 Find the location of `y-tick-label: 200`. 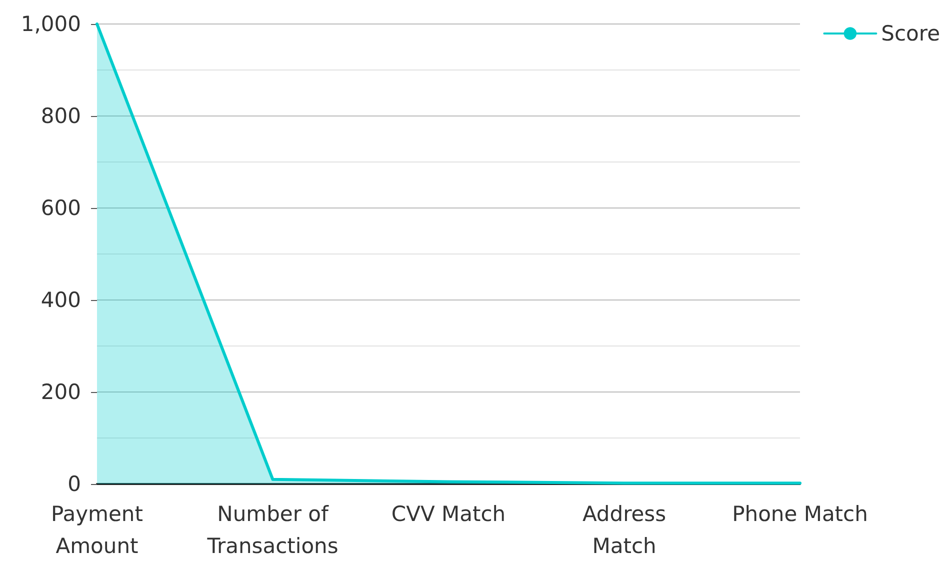

y-tick-label: 200 is located at coordinates (60, 392).